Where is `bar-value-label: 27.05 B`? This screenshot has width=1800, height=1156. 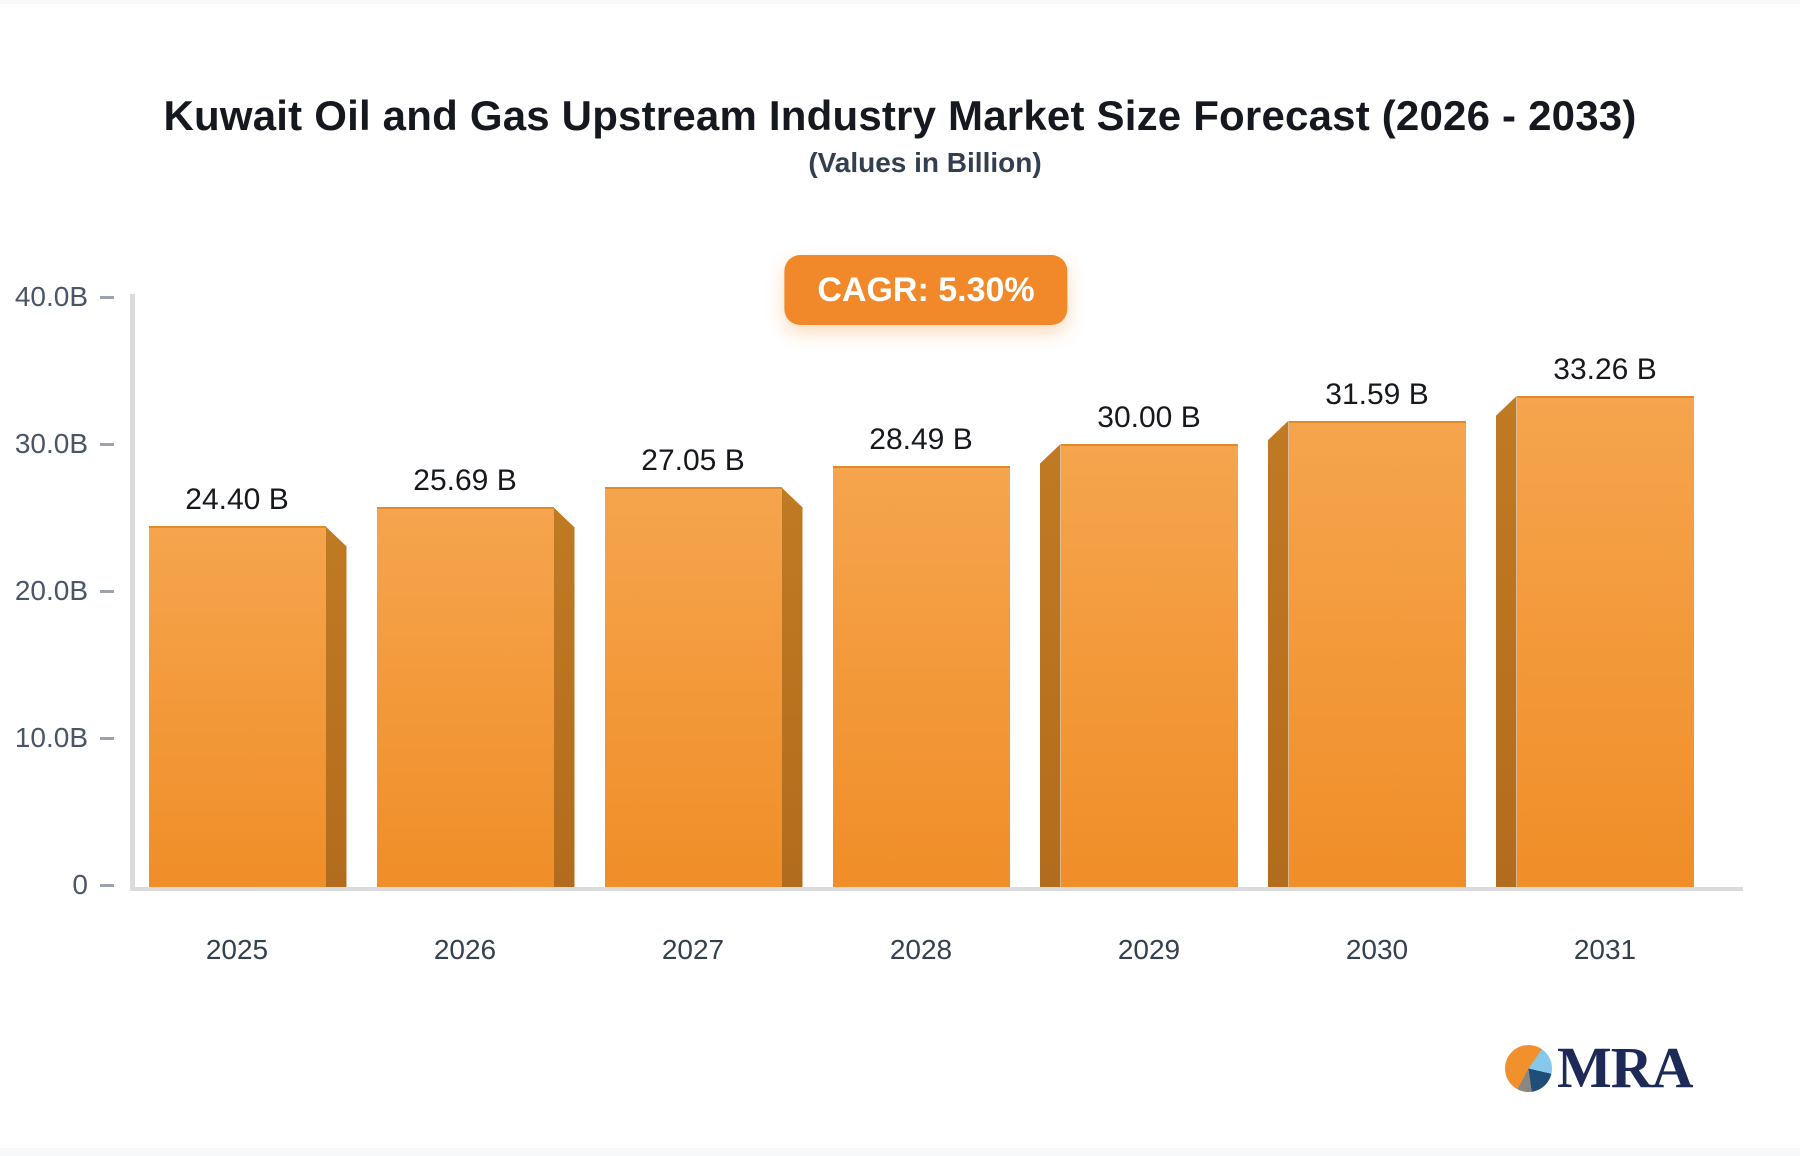
bar-value-label: 27.05 B is located at coordinates (693, 461).